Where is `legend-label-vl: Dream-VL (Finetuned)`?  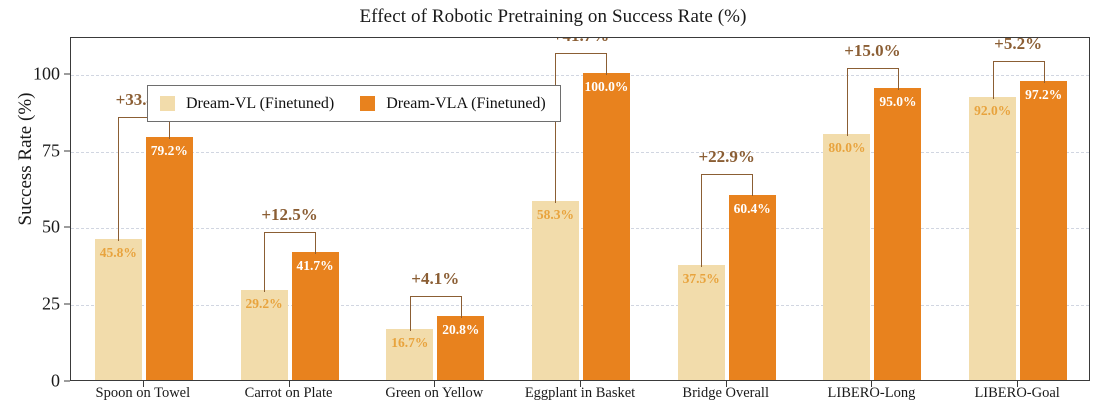
legend-label-vl: Dream-VL (Finetuned) is located at coordinates (260, 103).